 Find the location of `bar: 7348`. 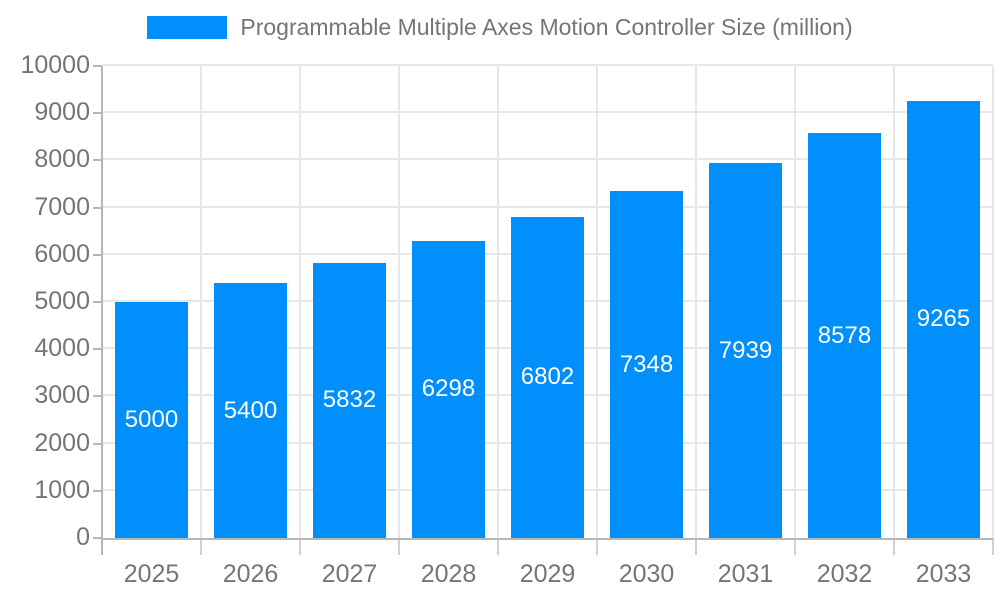

bar: 7348 is located at coordinates (646, 364).